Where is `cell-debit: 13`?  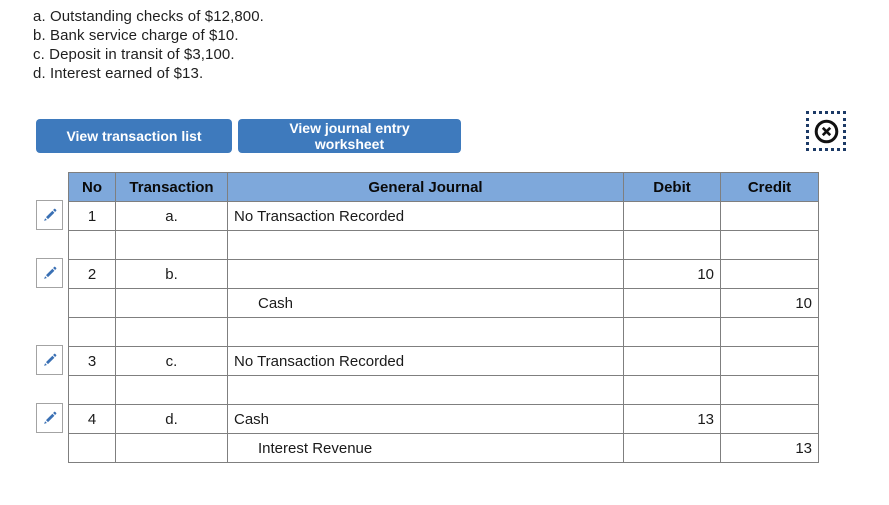 cell-debit: 13 is located at coordinates (672, 419).